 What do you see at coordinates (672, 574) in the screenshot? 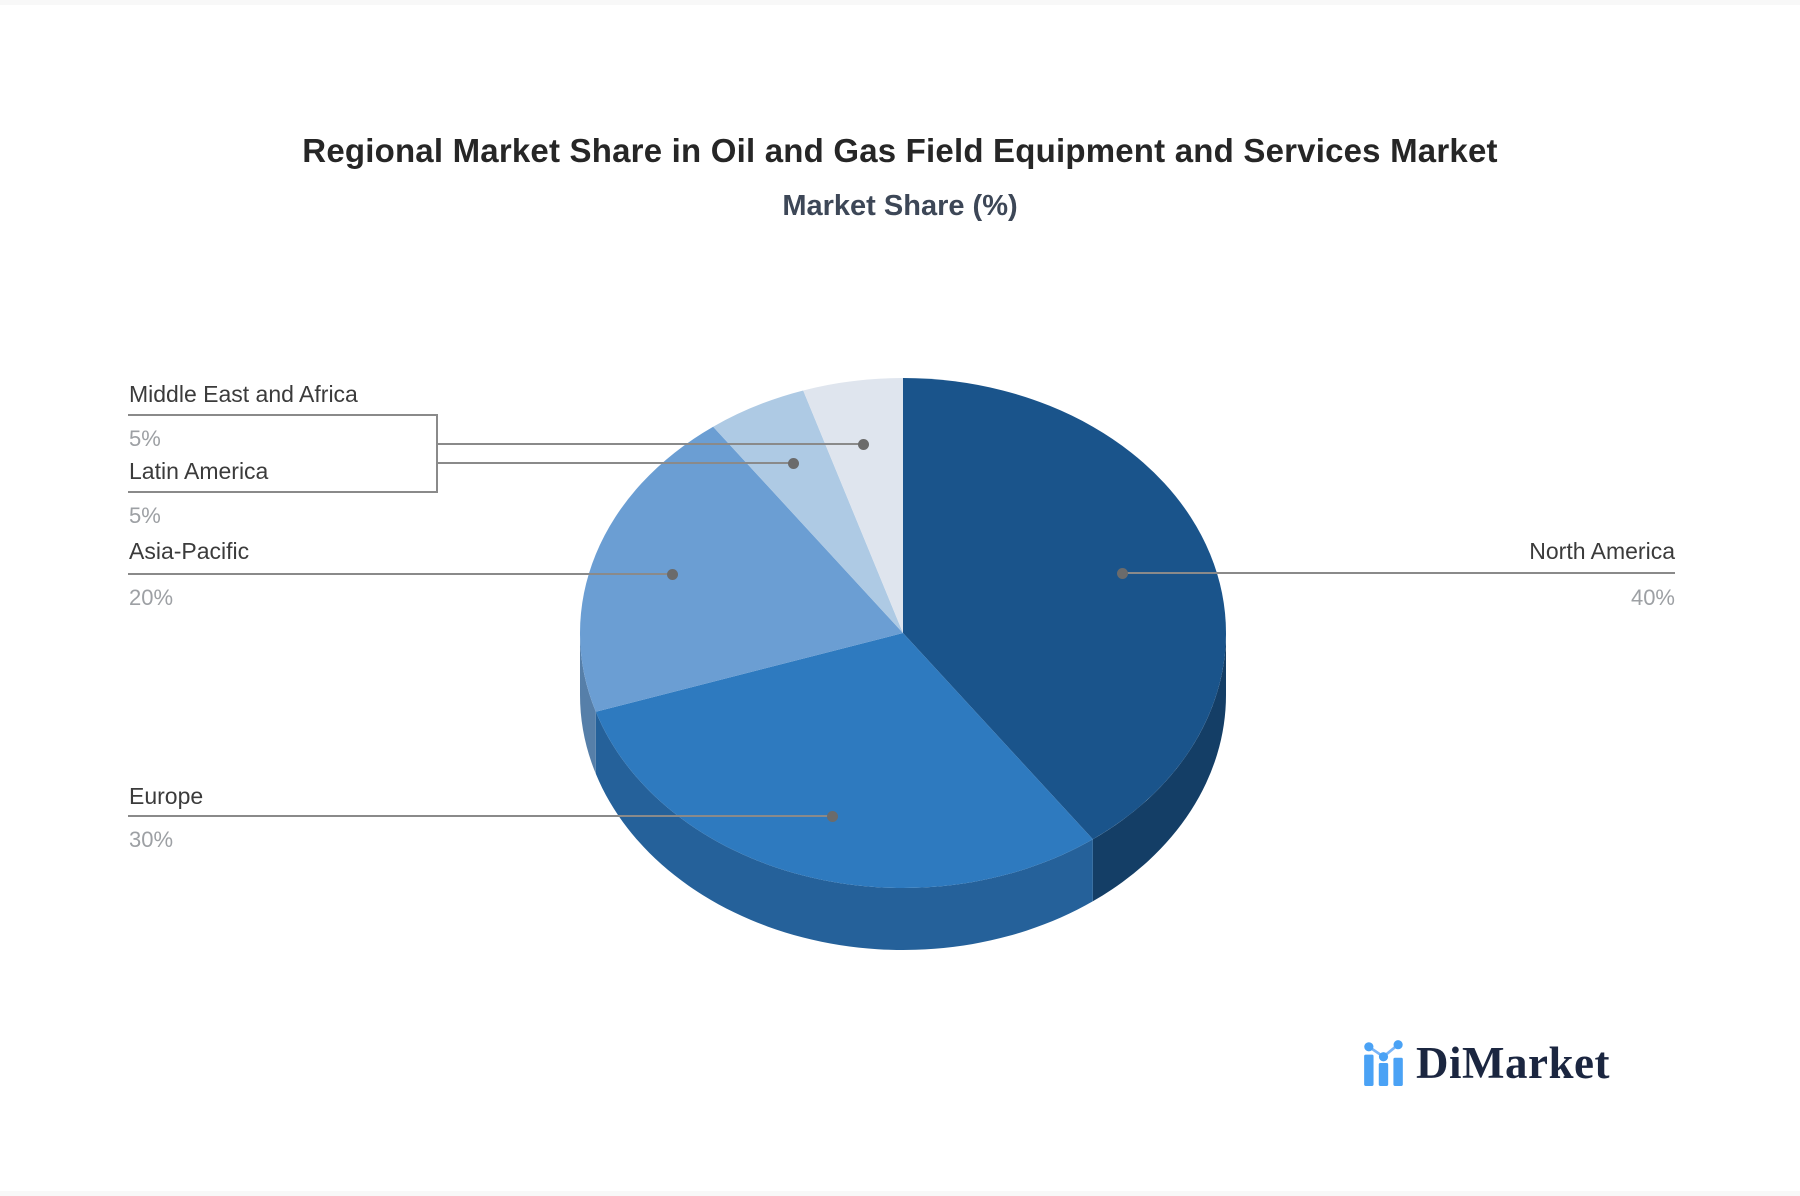
I see `leader-dot-asia-pacific` at bounding box center [672, 574].